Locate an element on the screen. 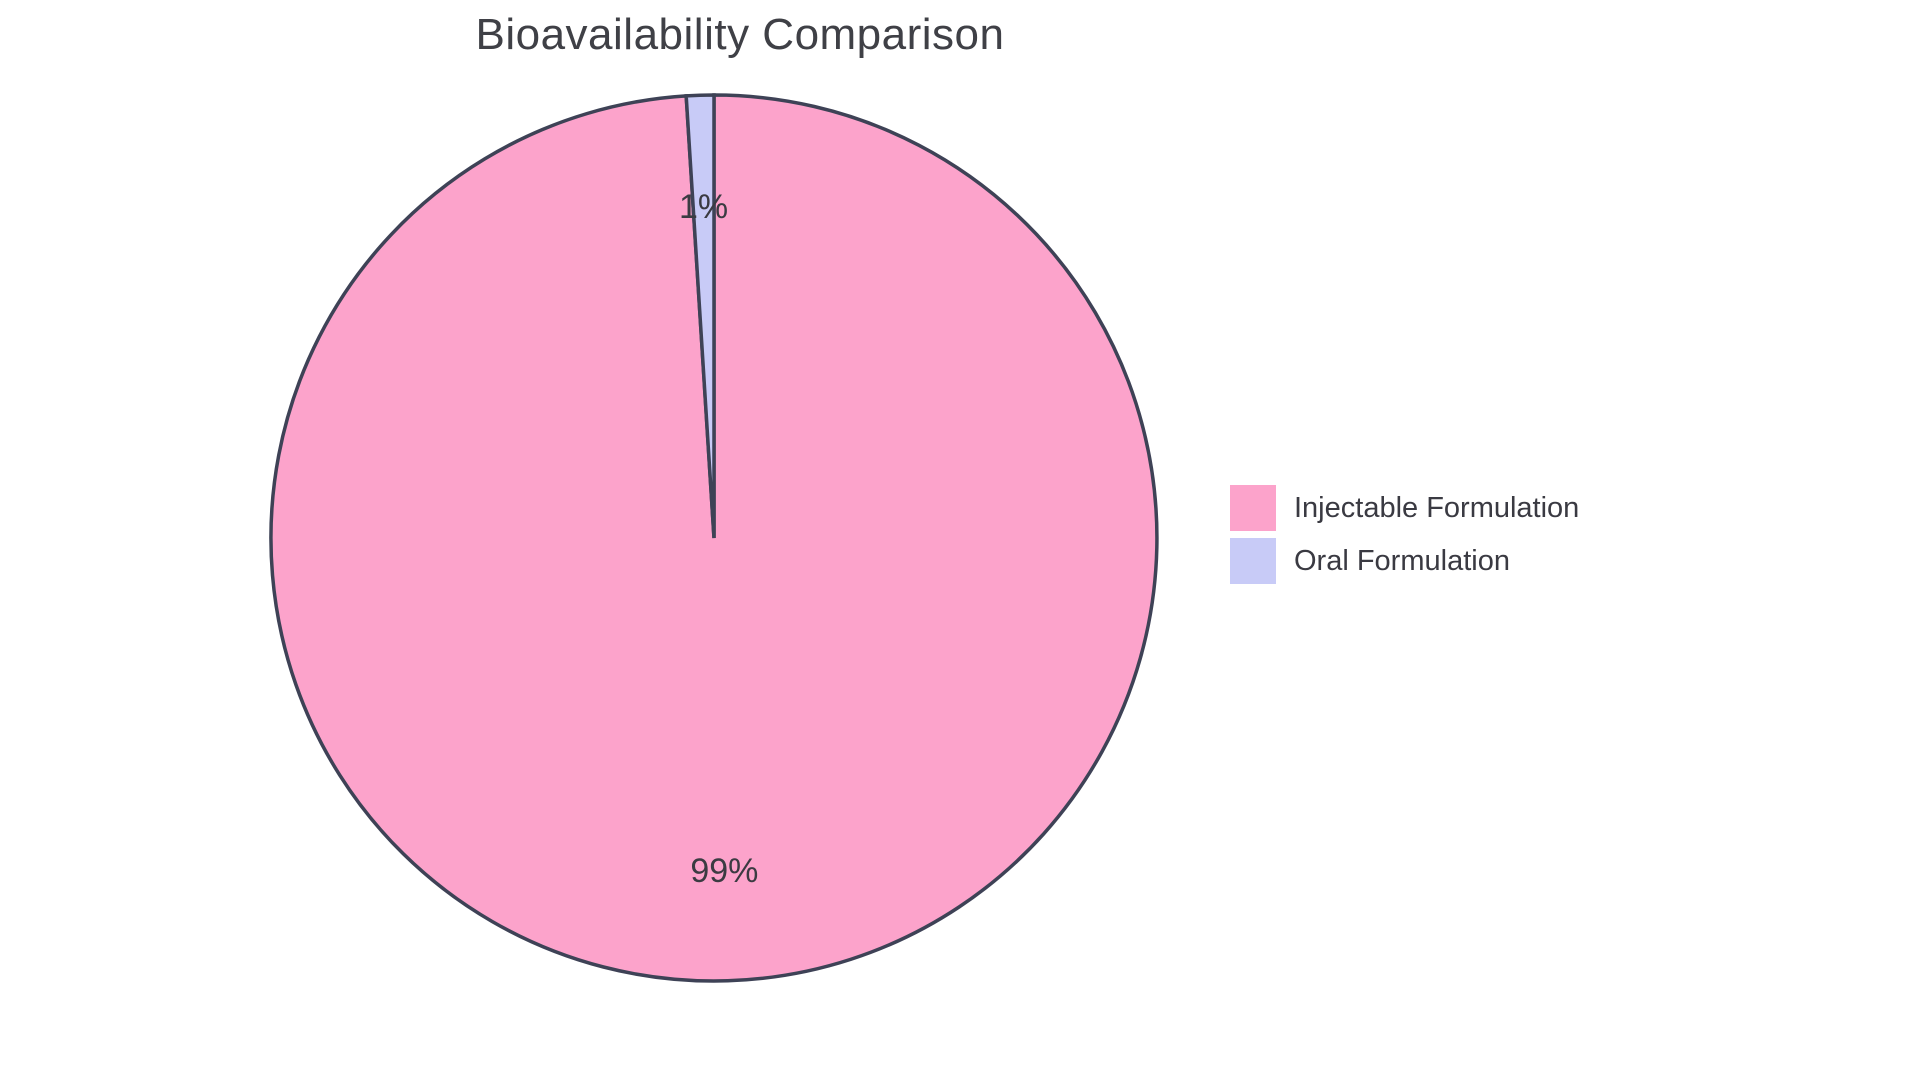 The height and width of the screenshot is (1083, 1920). legend-swatch-oral is located at coordinates (1253, 561).